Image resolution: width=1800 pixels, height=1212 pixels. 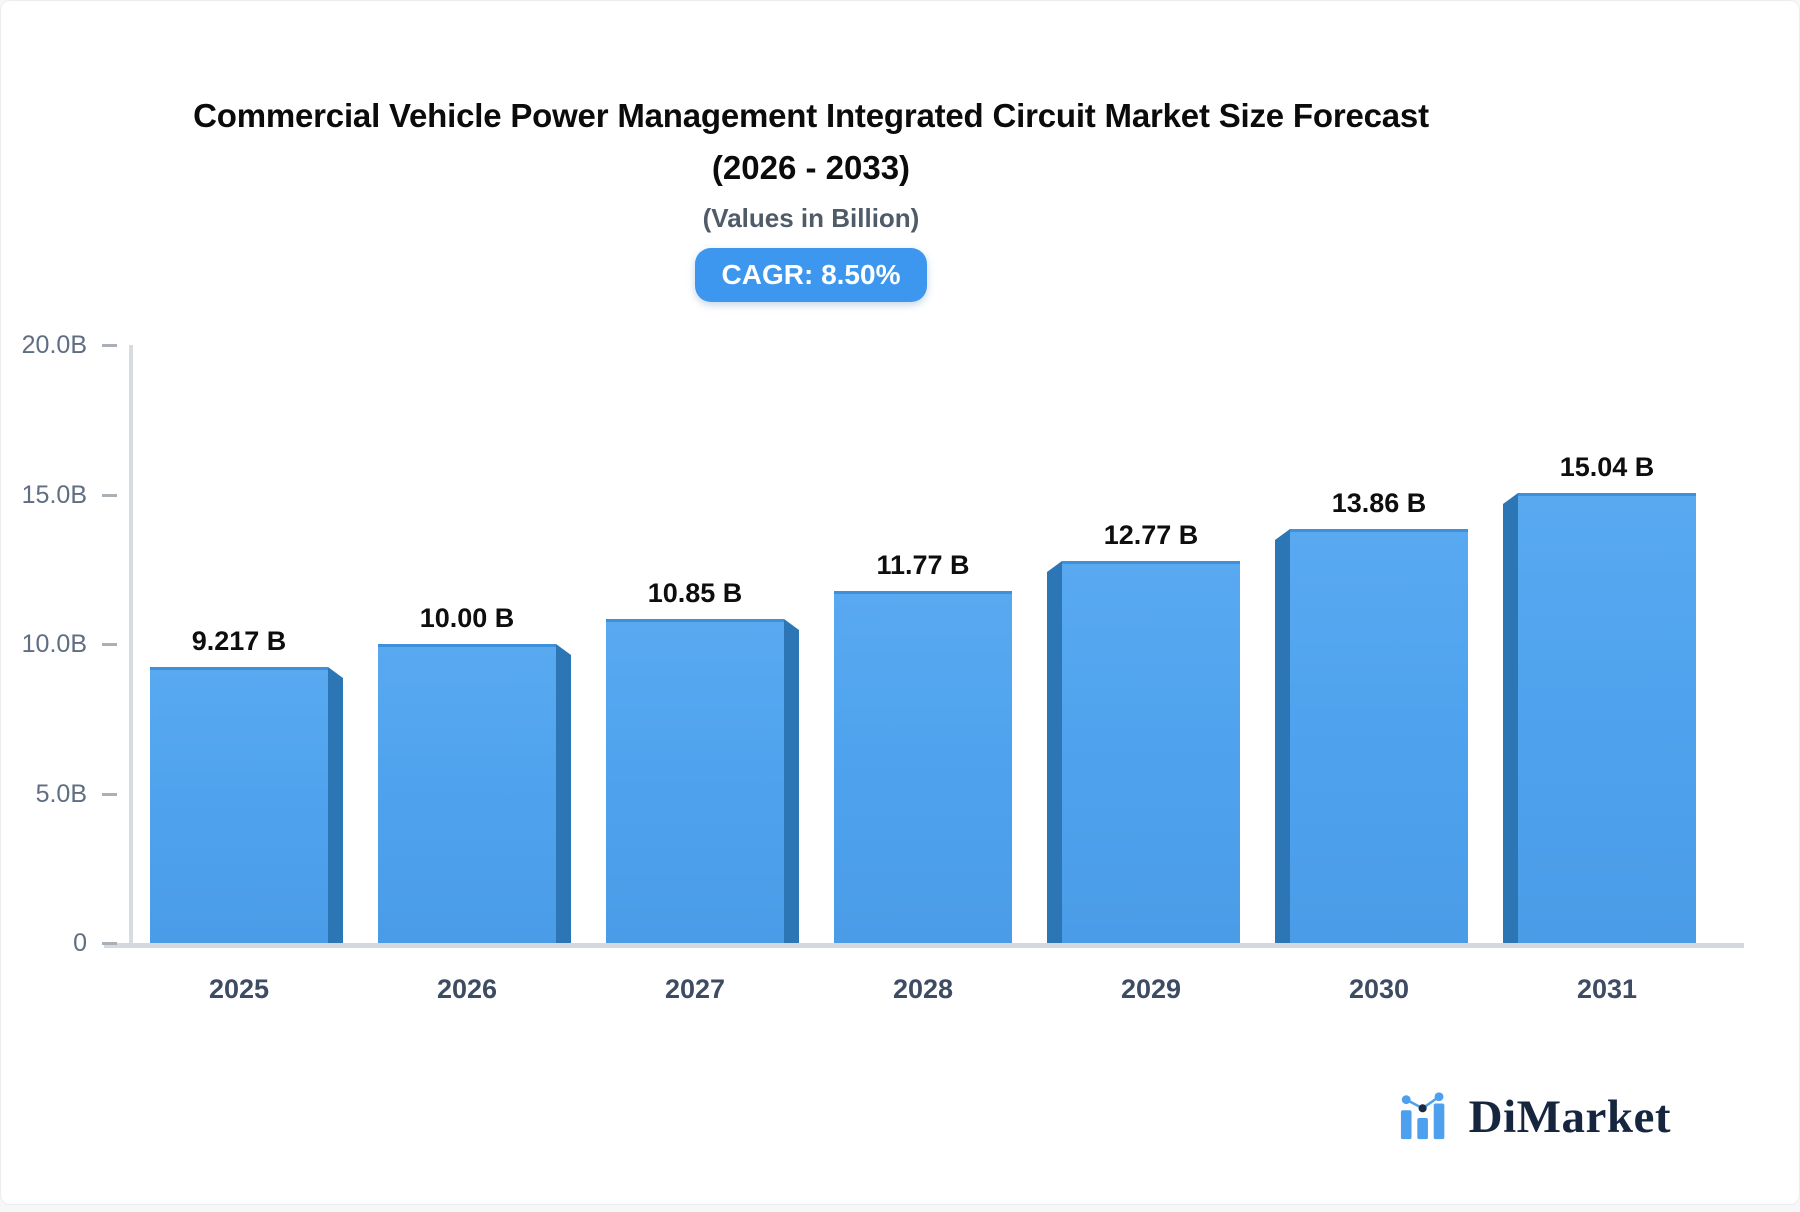 I want to click on y-tick-label: 10.0B, so click(x=54, y=644).